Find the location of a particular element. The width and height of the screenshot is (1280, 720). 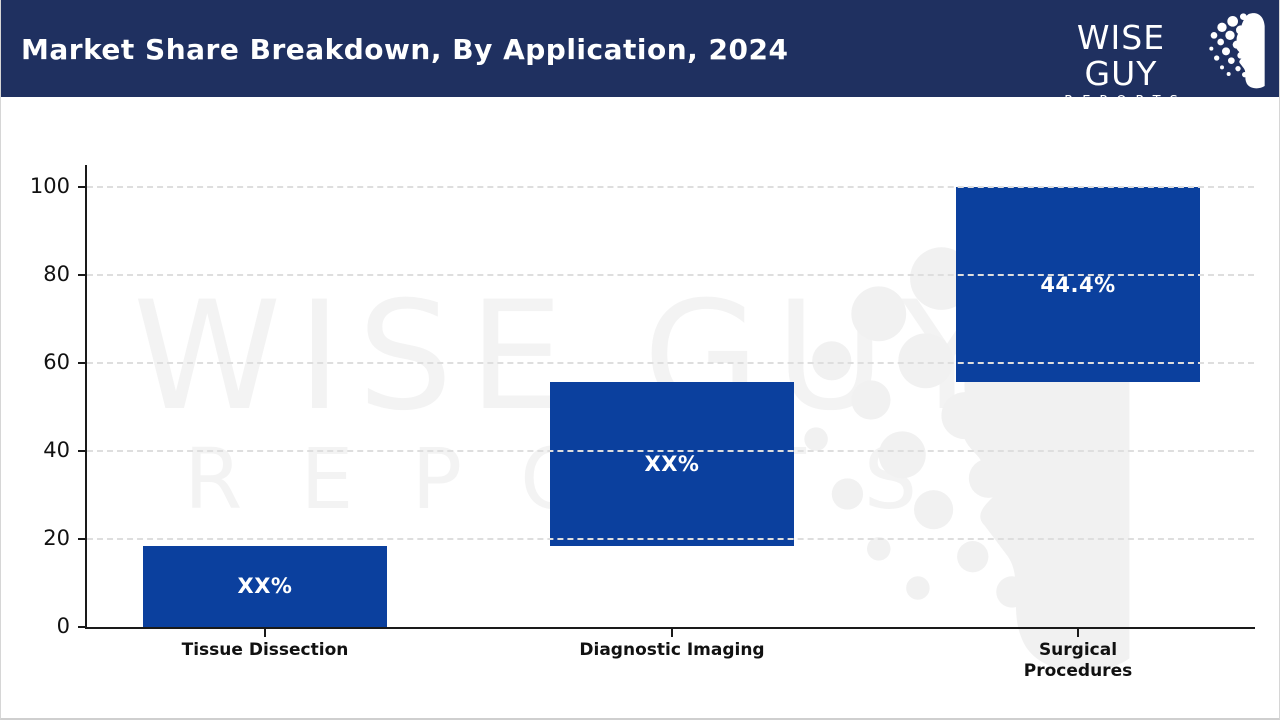

x-axis-line is located at coordinates (670, 628).